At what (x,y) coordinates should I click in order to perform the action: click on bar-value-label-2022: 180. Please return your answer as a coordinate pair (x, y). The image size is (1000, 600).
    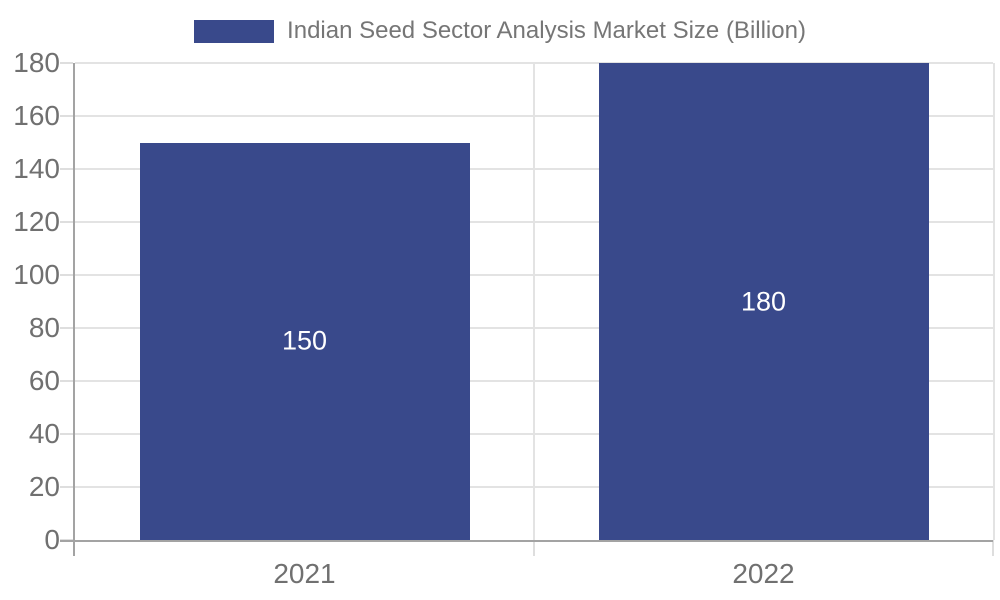
    Looking at the image, I should click on (763, 301).